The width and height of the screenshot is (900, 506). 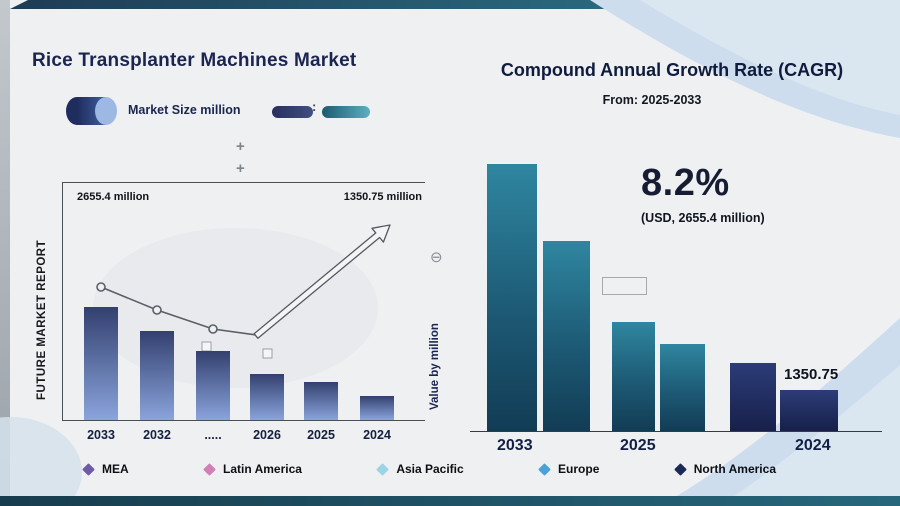 What do you see at coordinates (435, 366) in the screenshot?
I see `right-chart-y-axis-label: Value by million` at bounding box center [435, 366].